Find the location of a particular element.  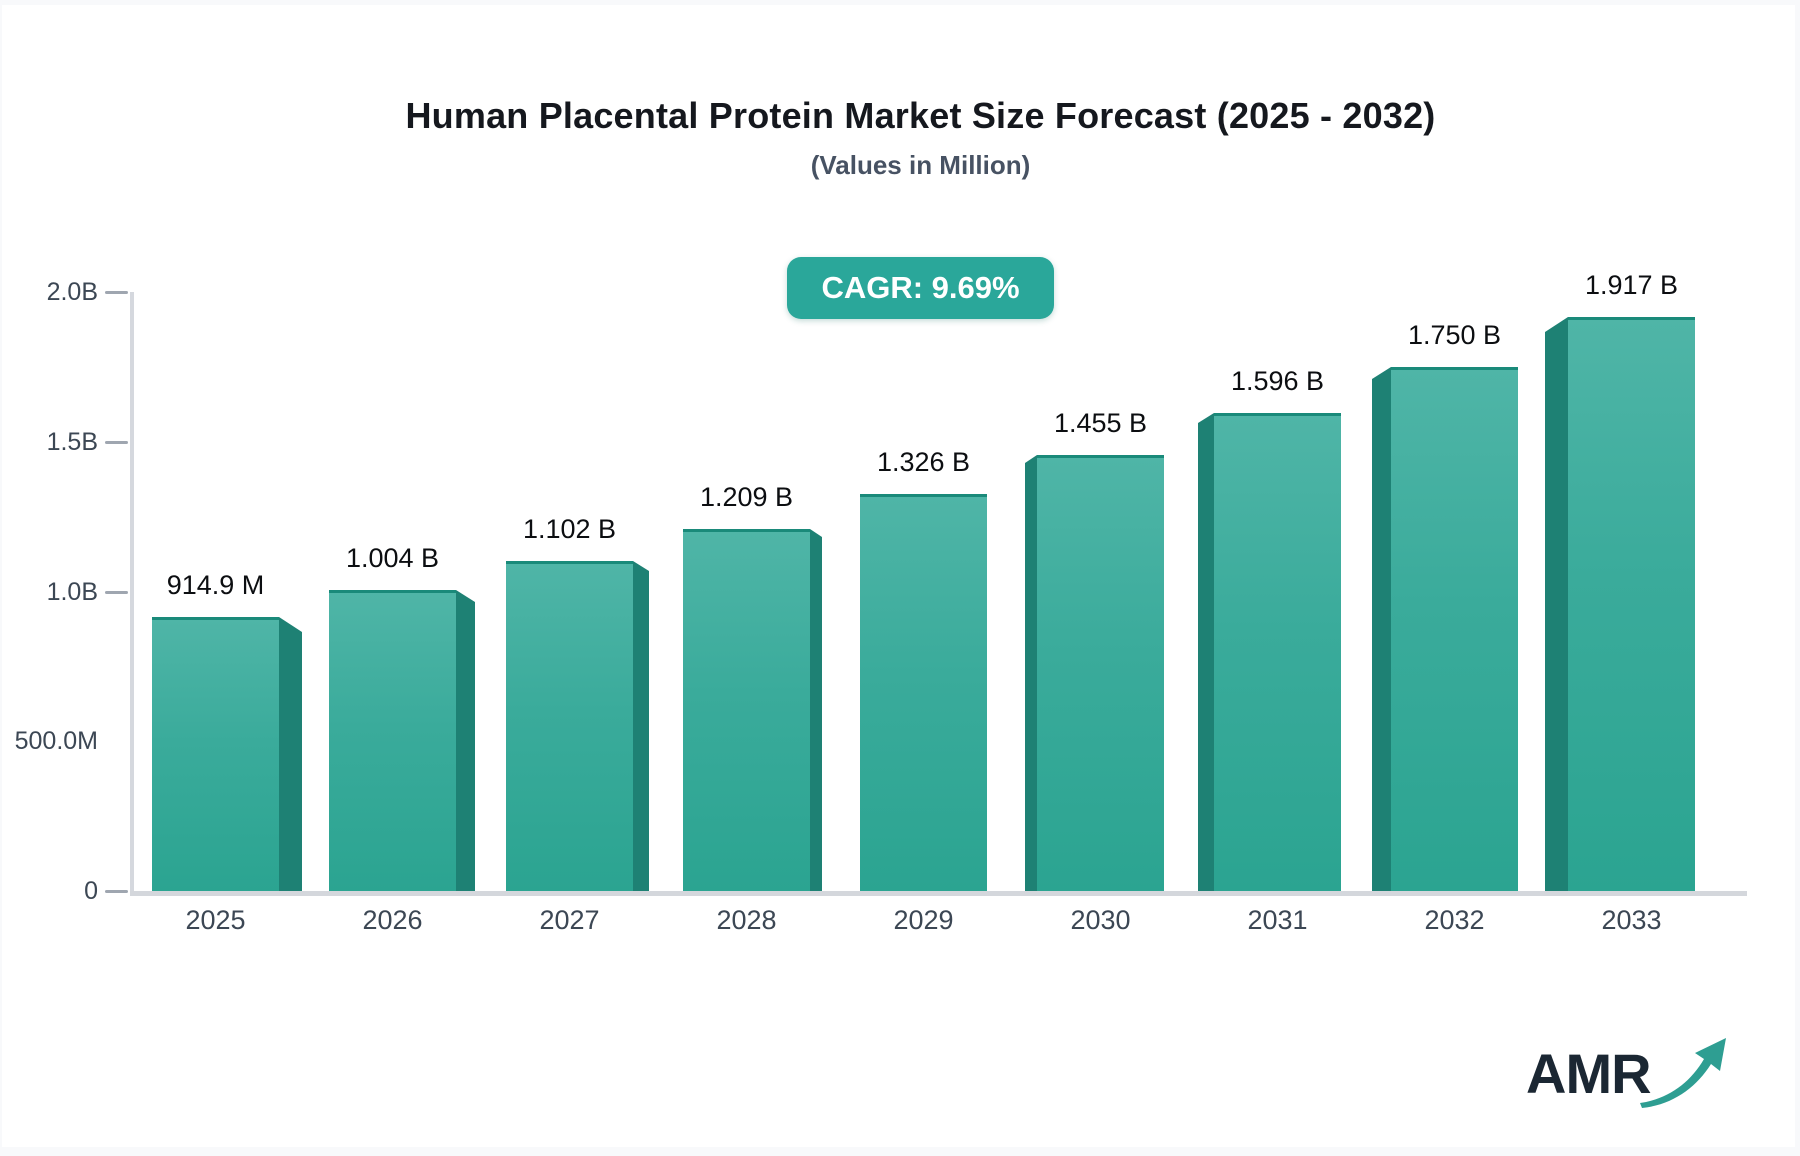

y-axis-label: 0 is located at coordinates (91, 891).